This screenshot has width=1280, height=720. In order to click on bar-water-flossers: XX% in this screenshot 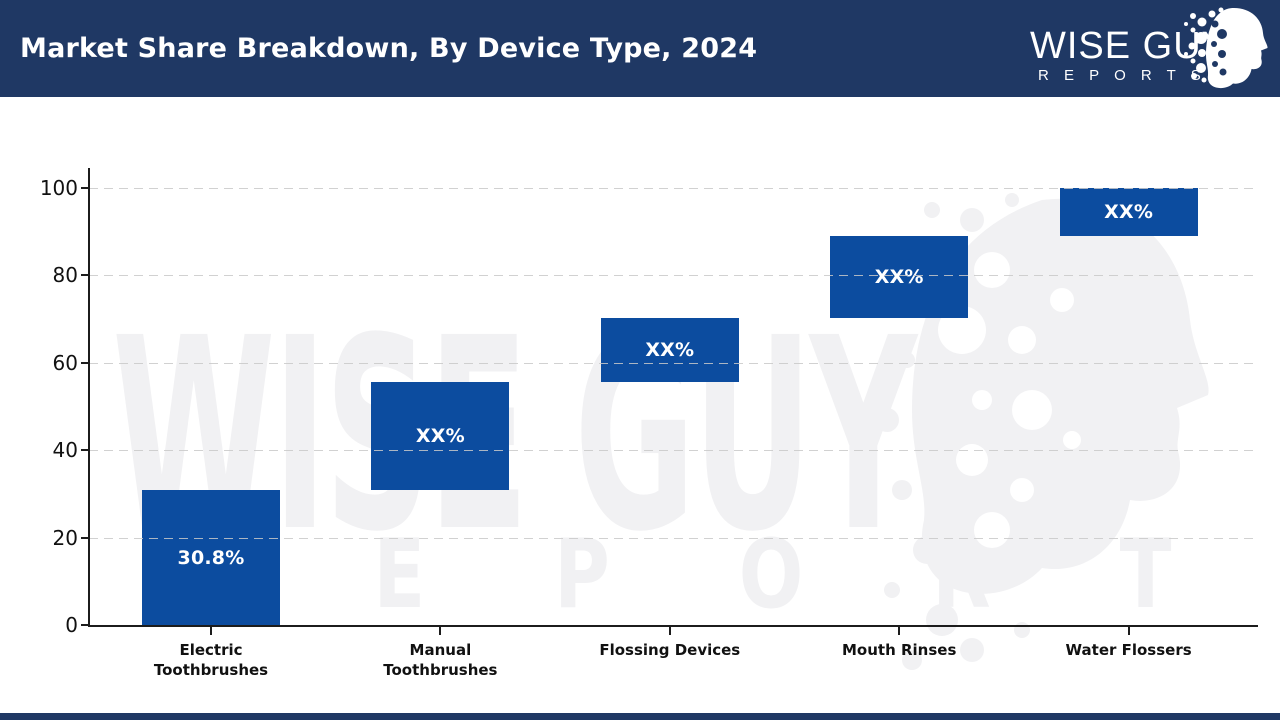, I will do `click(1128, 212)`.